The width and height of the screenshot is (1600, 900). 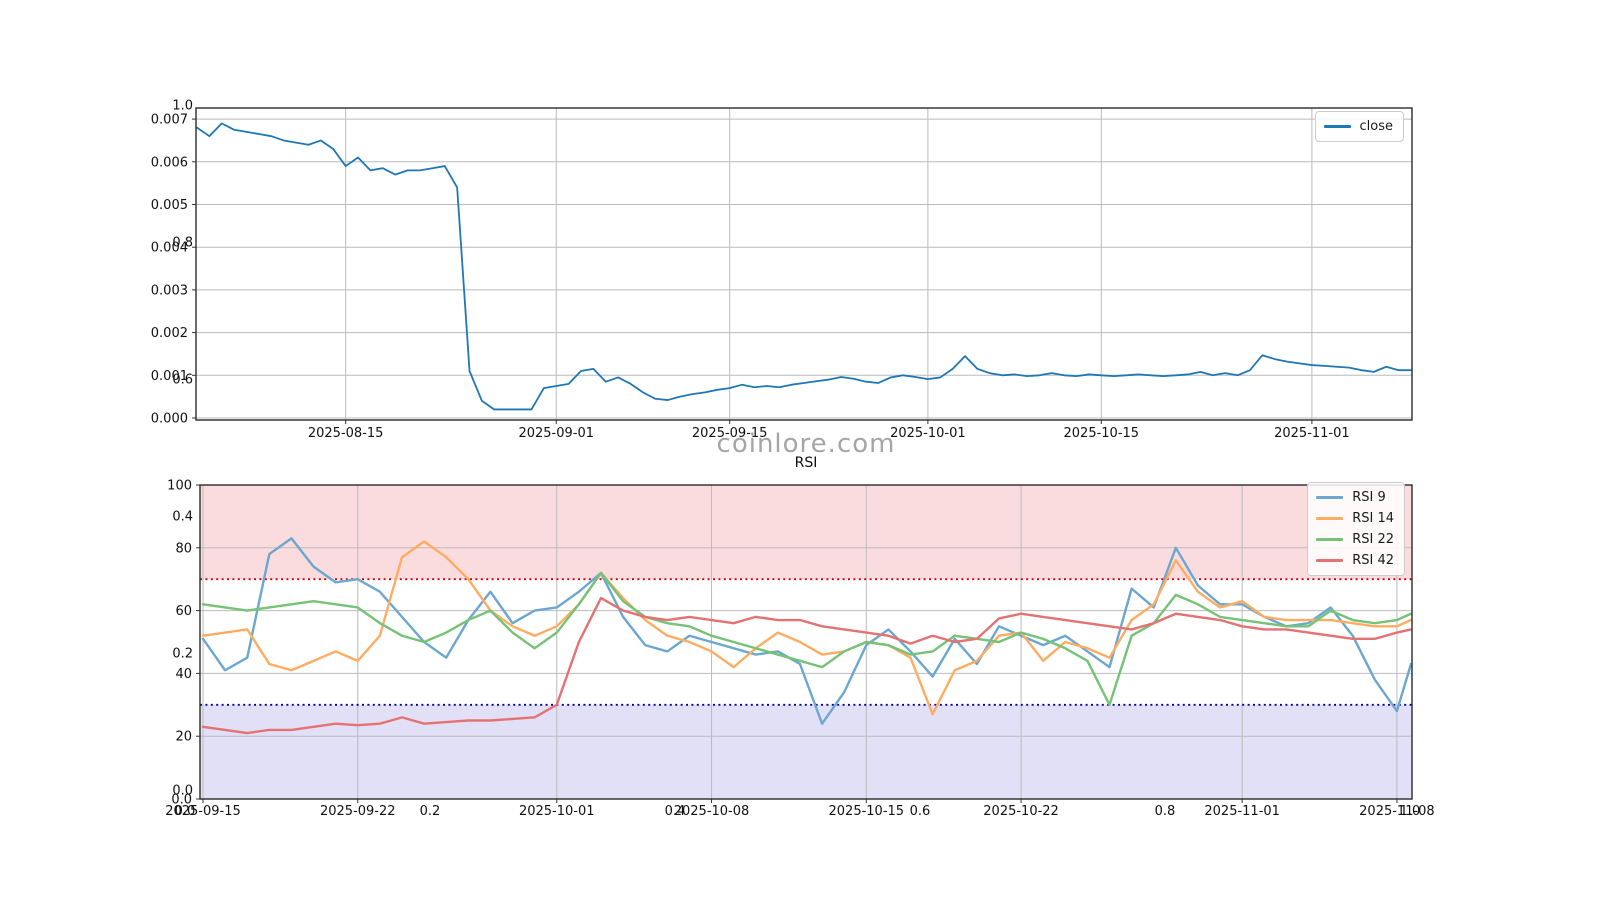 What do you see at coordinates (1021, 811) in the screenshot?
I see `svg-text: 2025-10-22` at bounding box center [1021, 811].